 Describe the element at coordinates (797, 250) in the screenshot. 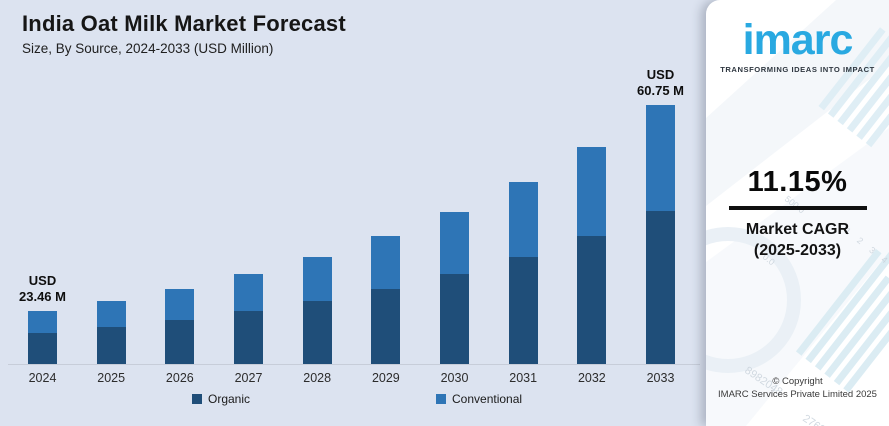

I see `cagr-label-line2: (2025-2033)` at that location.